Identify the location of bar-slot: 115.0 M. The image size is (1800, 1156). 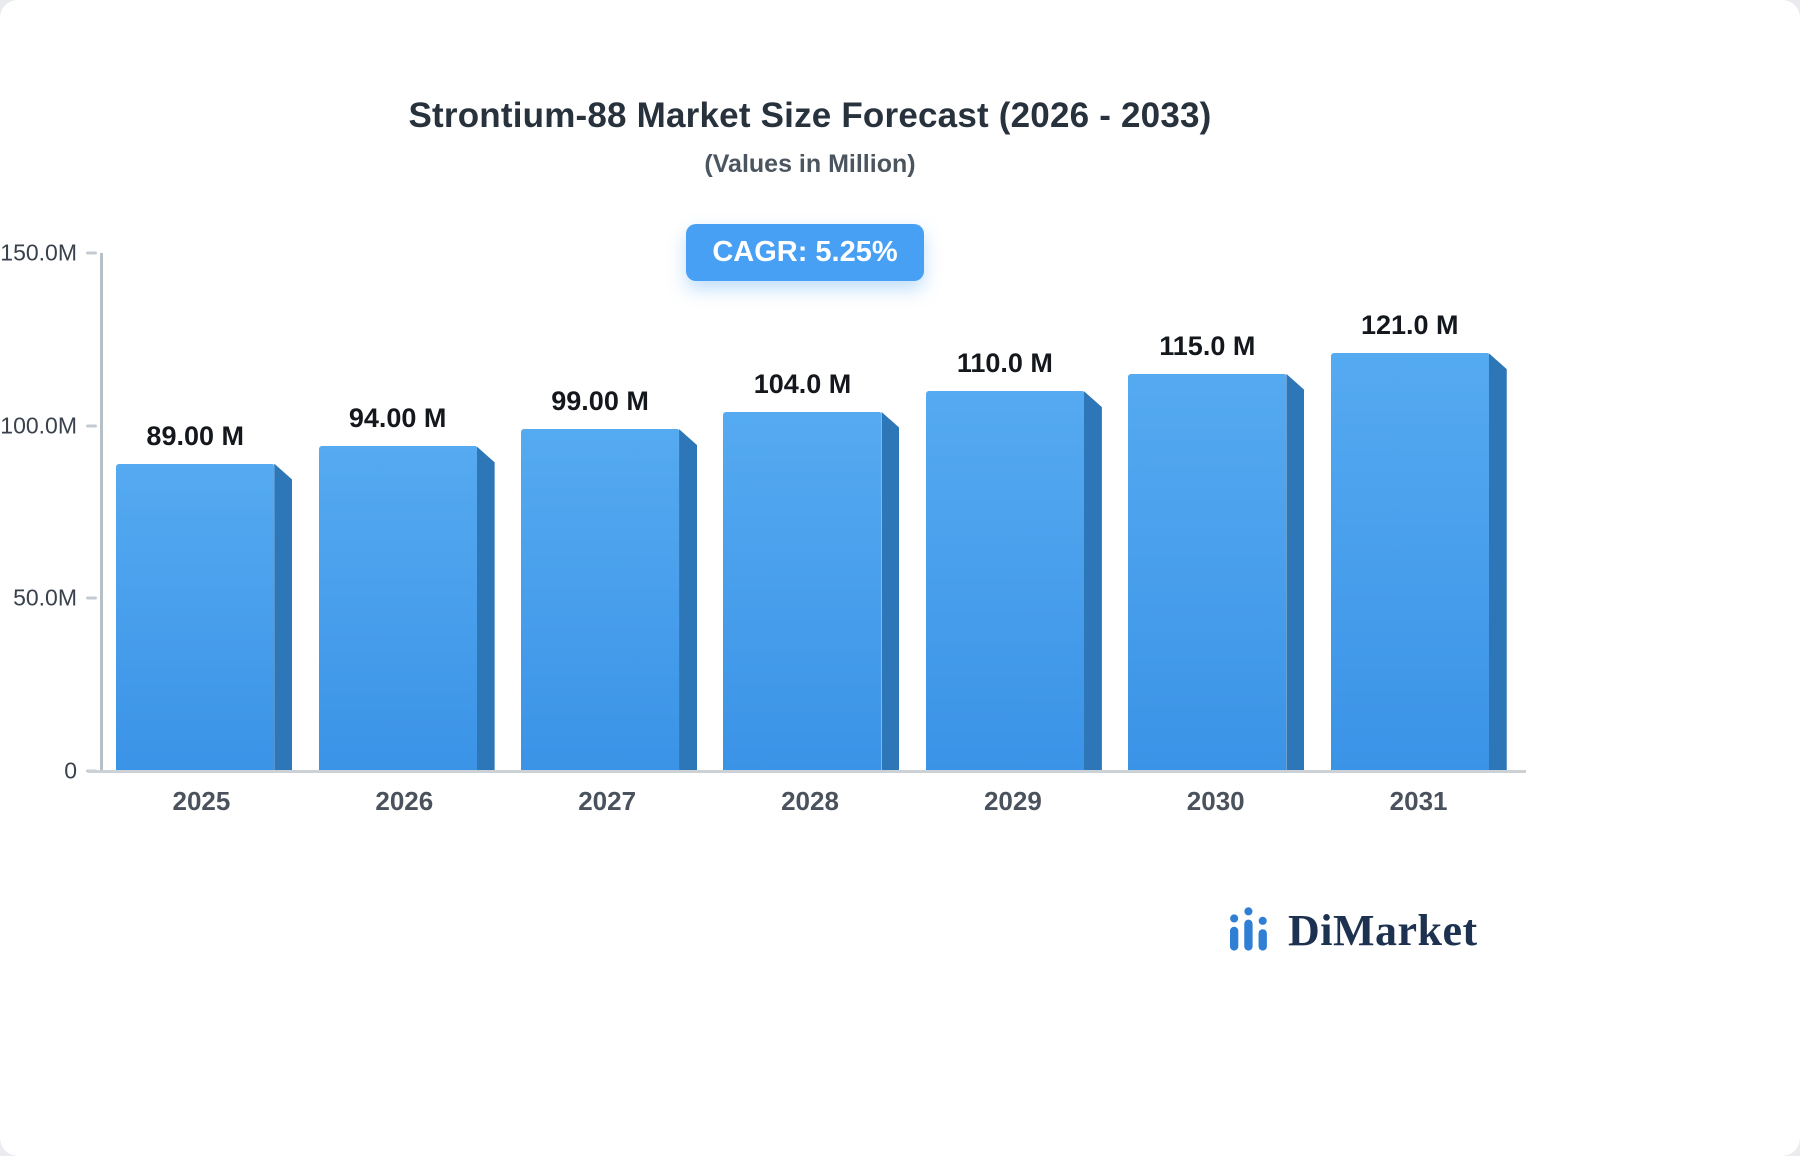
(1216, 512).